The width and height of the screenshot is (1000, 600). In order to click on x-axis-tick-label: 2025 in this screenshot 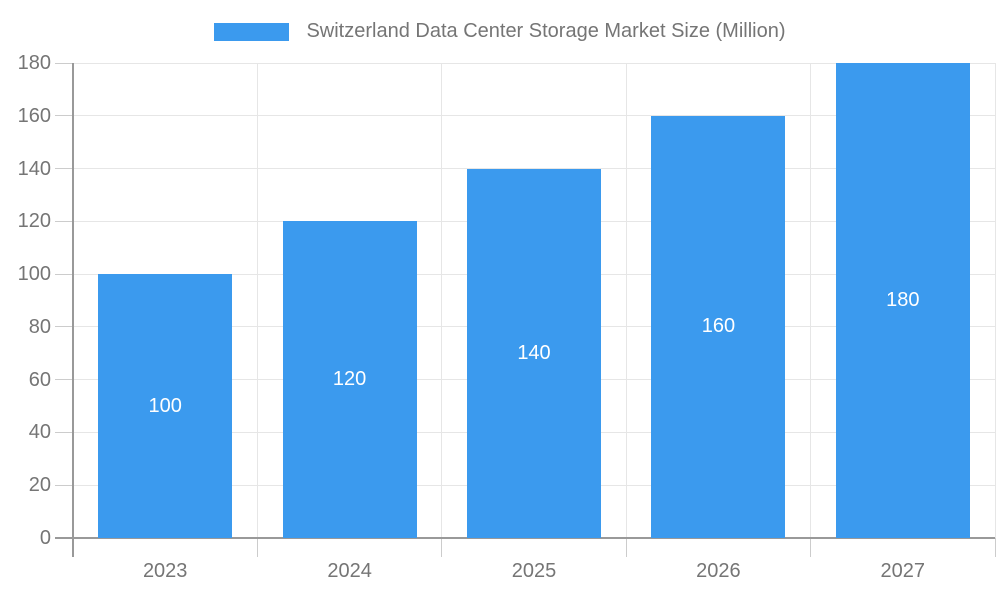, I will do `click(534, 571)`.